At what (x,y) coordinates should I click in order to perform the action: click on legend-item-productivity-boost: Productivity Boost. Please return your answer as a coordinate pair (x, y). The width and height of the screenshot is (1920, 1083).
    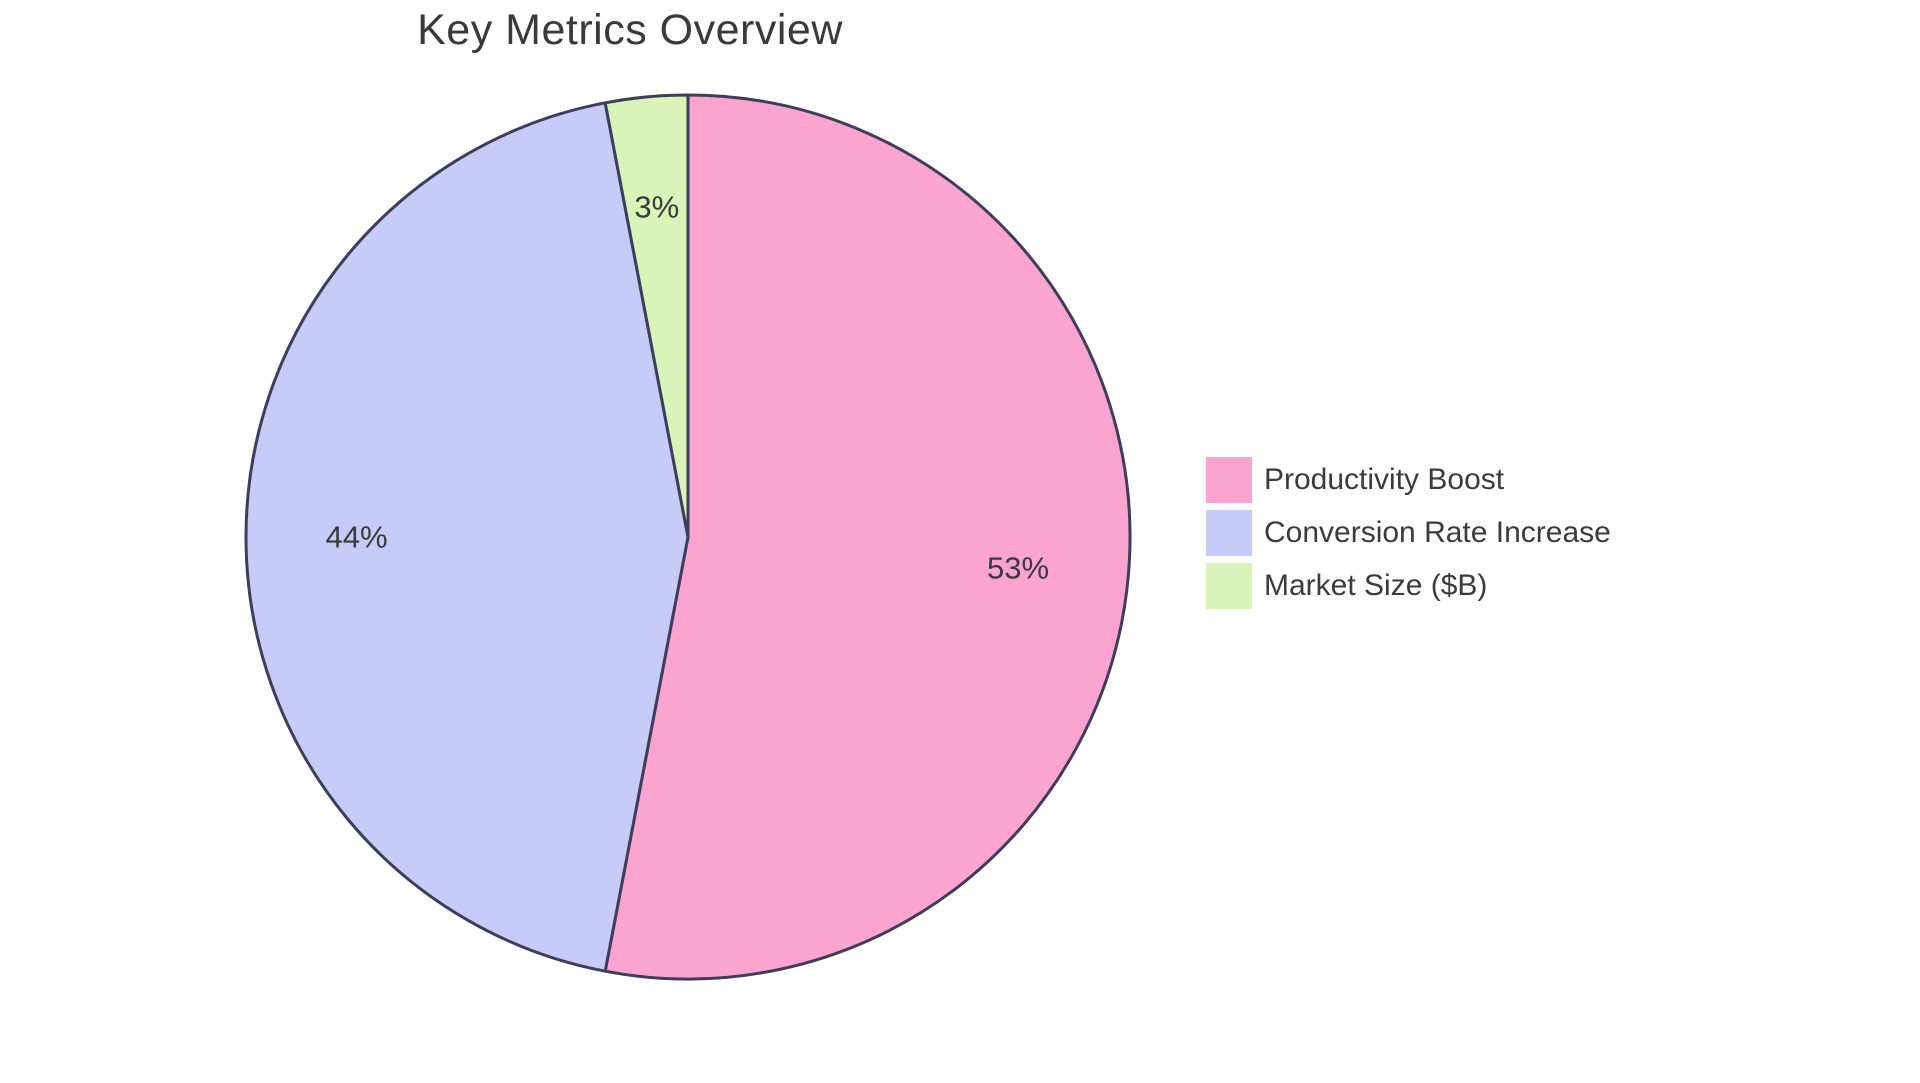
    Looking at the image, I should click on (1408, 480).